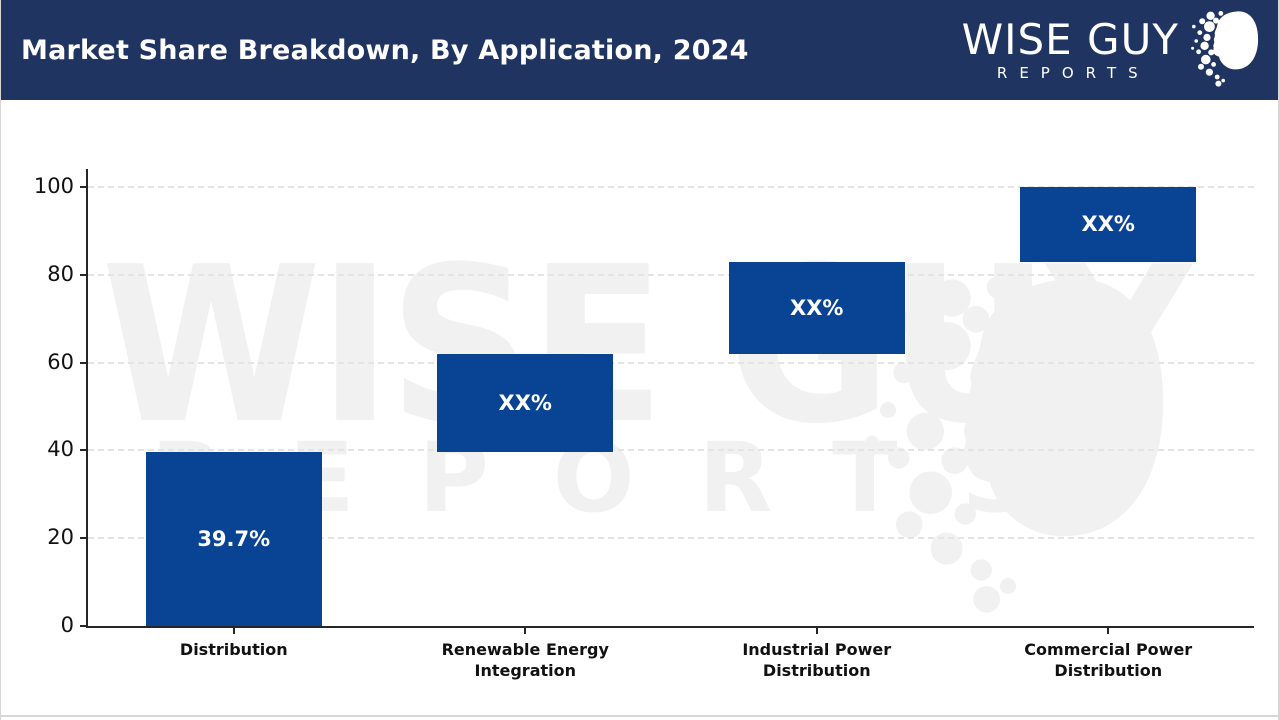 Image resolution: width=1280 pixels, height=720 pixels. I want to click on bar-distribution: 39.7%, so click(233, 538).